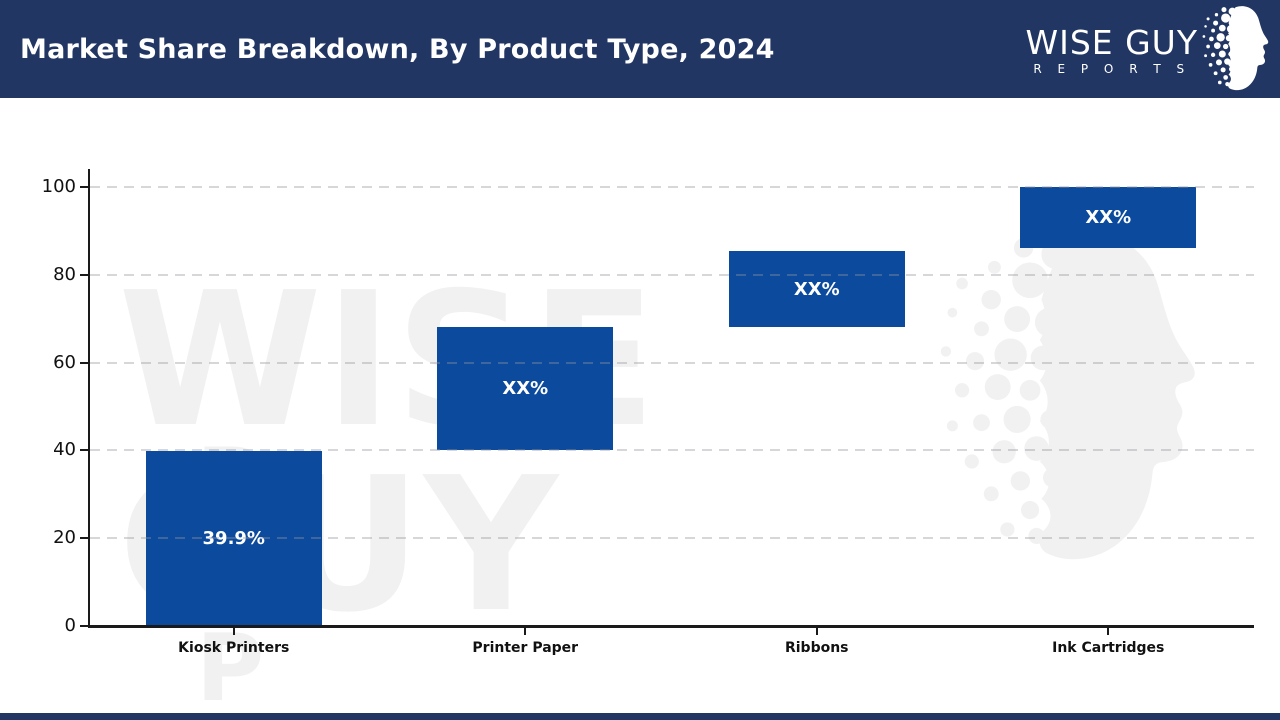  I want to click on footer-bar, so click(640, 716).